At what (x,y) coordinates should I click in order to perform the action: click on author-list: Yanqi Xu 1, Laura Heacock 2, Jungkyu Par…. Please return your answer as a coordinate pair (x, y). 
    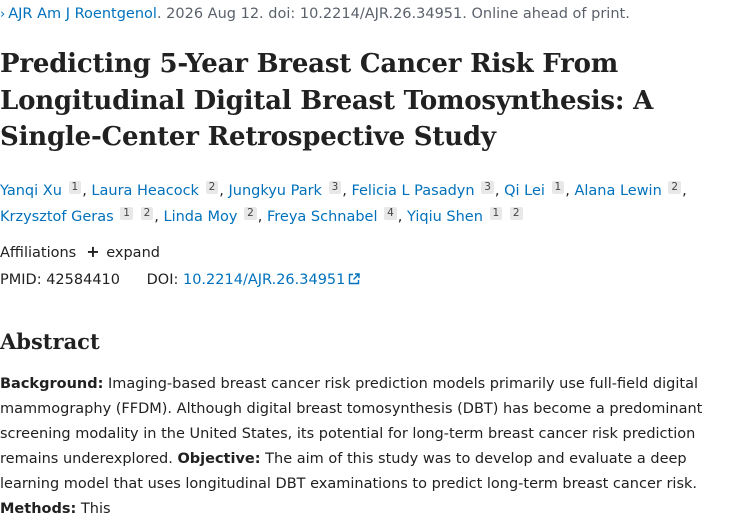
    Looking at the image, I should click on (375, 204).